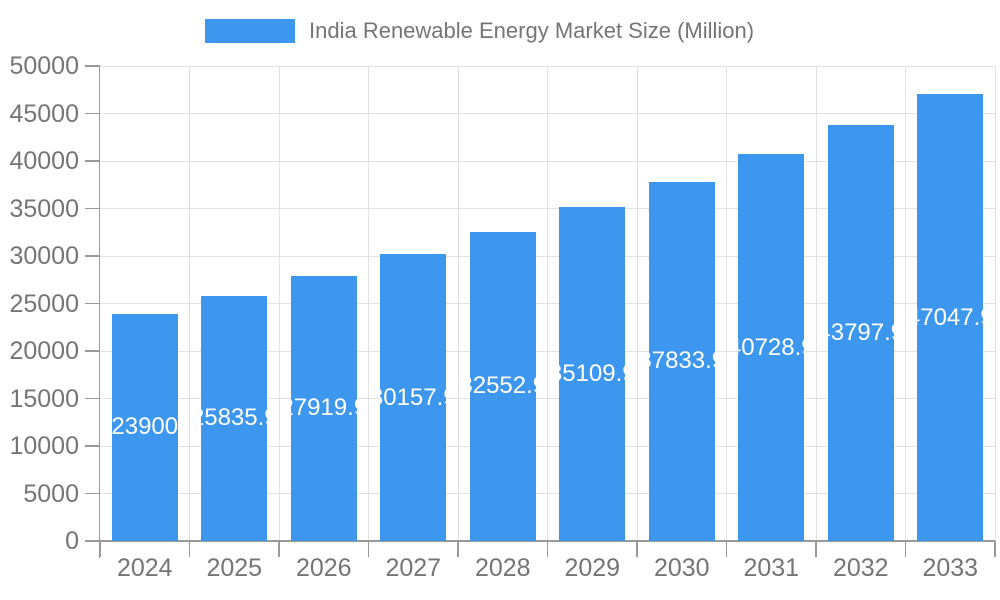 The height and width of the screenshot is (600, 1000). Describe the element at coordinates (502, 568) in the screenshot. I see `x-tick-label-2028: 2028` at that location.